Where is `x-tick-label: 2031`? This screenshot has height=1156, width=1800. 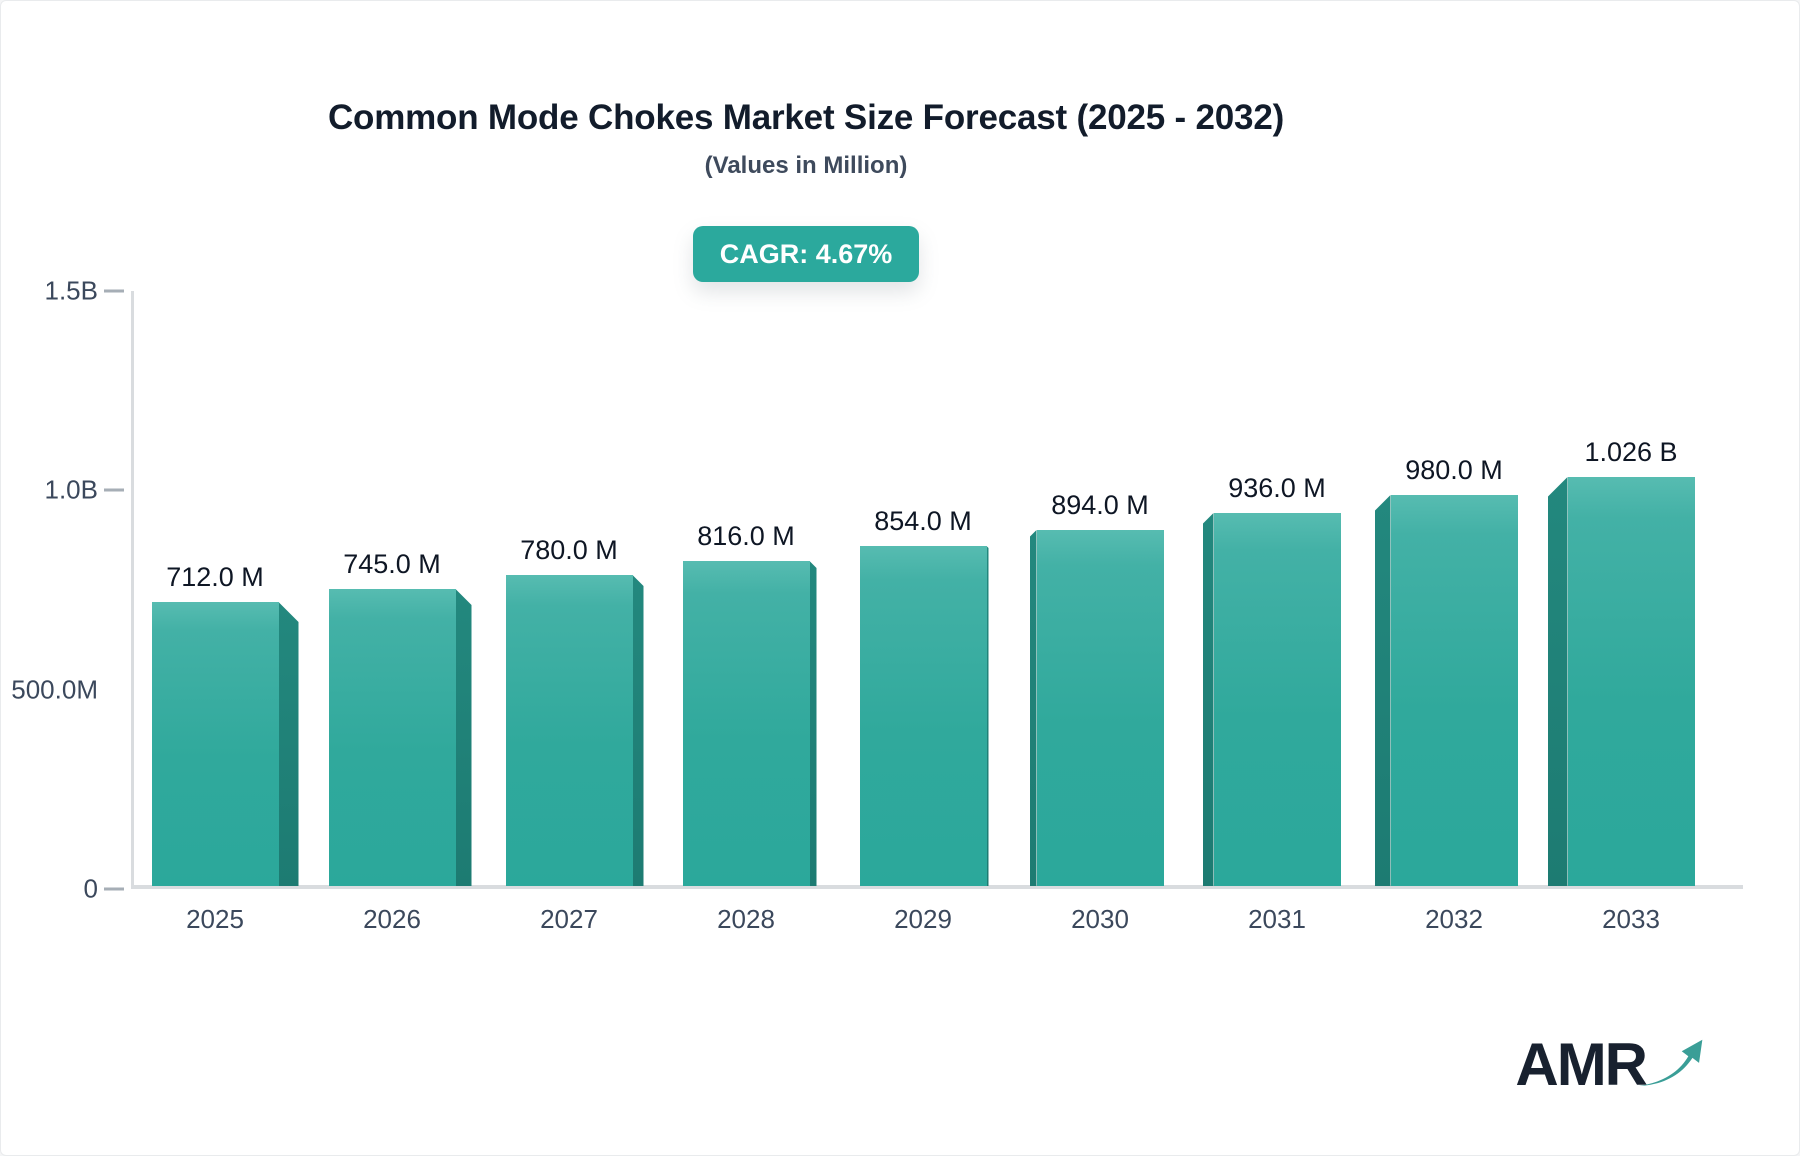
x-tick-label: 2031 is located at coordinates (1277, 919).